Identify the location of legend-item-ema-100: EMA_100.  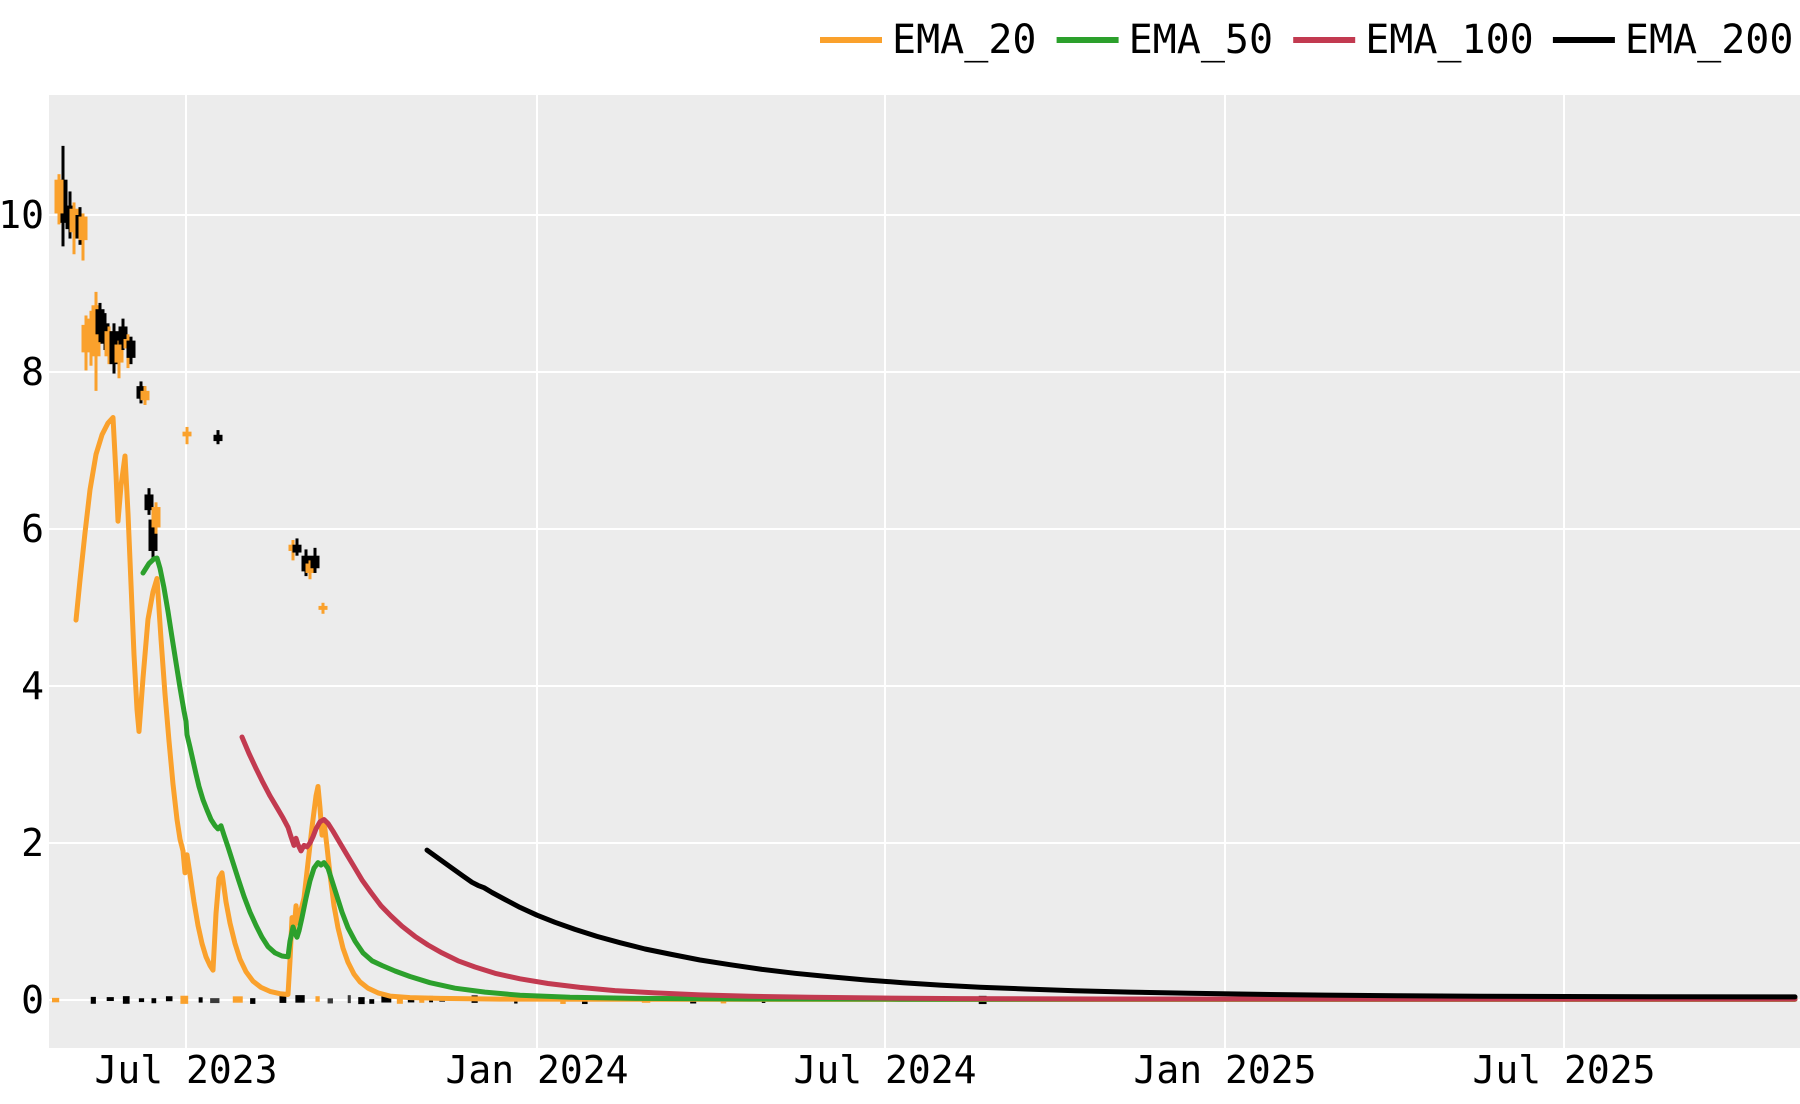
(1413, 40).